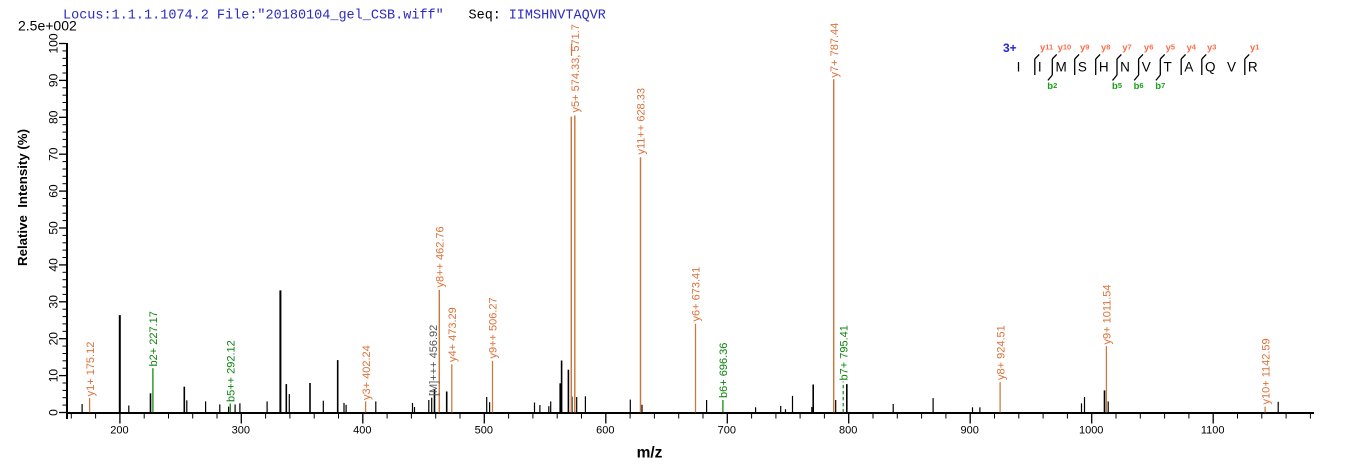  I want to click on svg-text: Relative Intensity (%), so click(23, 197).